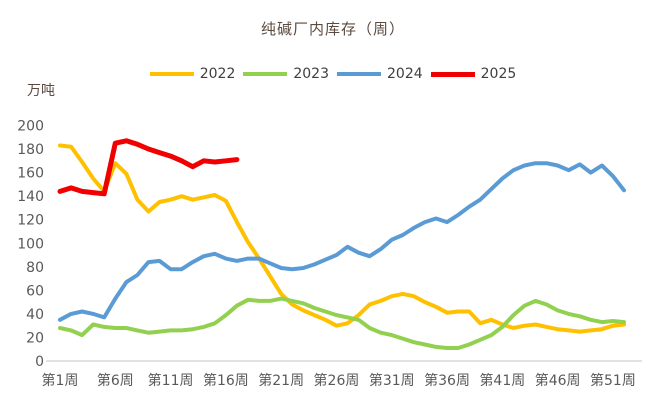 The height and width of the screenshot is (416, 666). Describe the element at coordinates (498, 74) in the screenshot. I see `legend-label-2025: 2025` at that location.